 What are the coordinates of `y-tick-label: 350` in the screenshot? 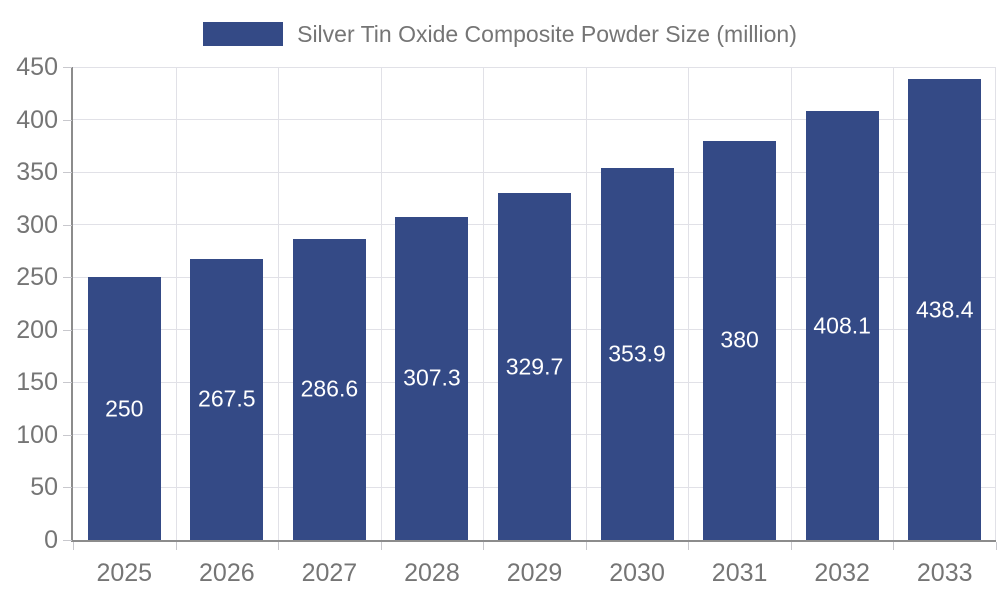 It's located at (37, 172).